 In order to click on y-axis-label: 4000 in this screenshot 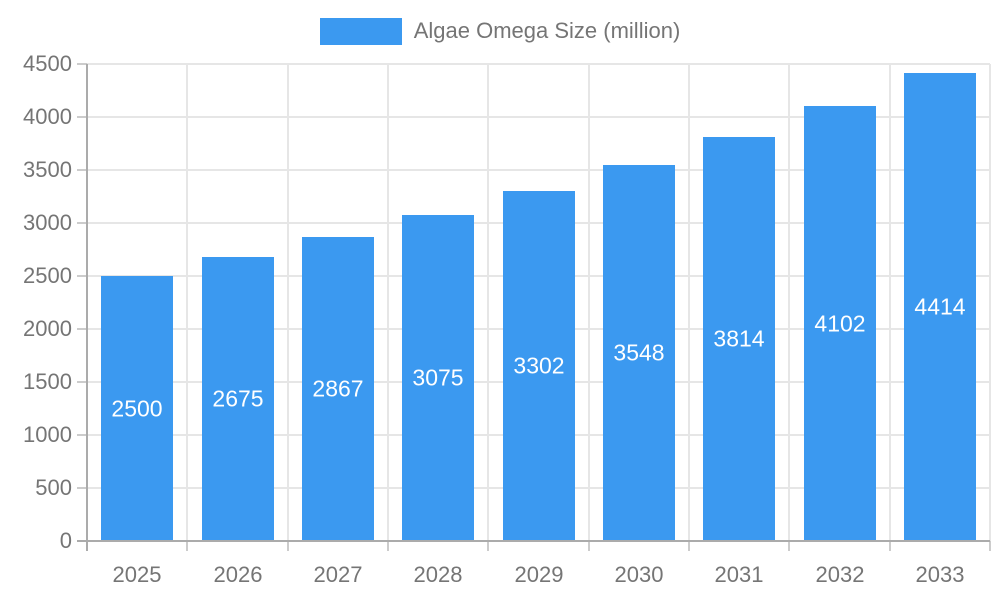, I will do `click(47, 116)`.